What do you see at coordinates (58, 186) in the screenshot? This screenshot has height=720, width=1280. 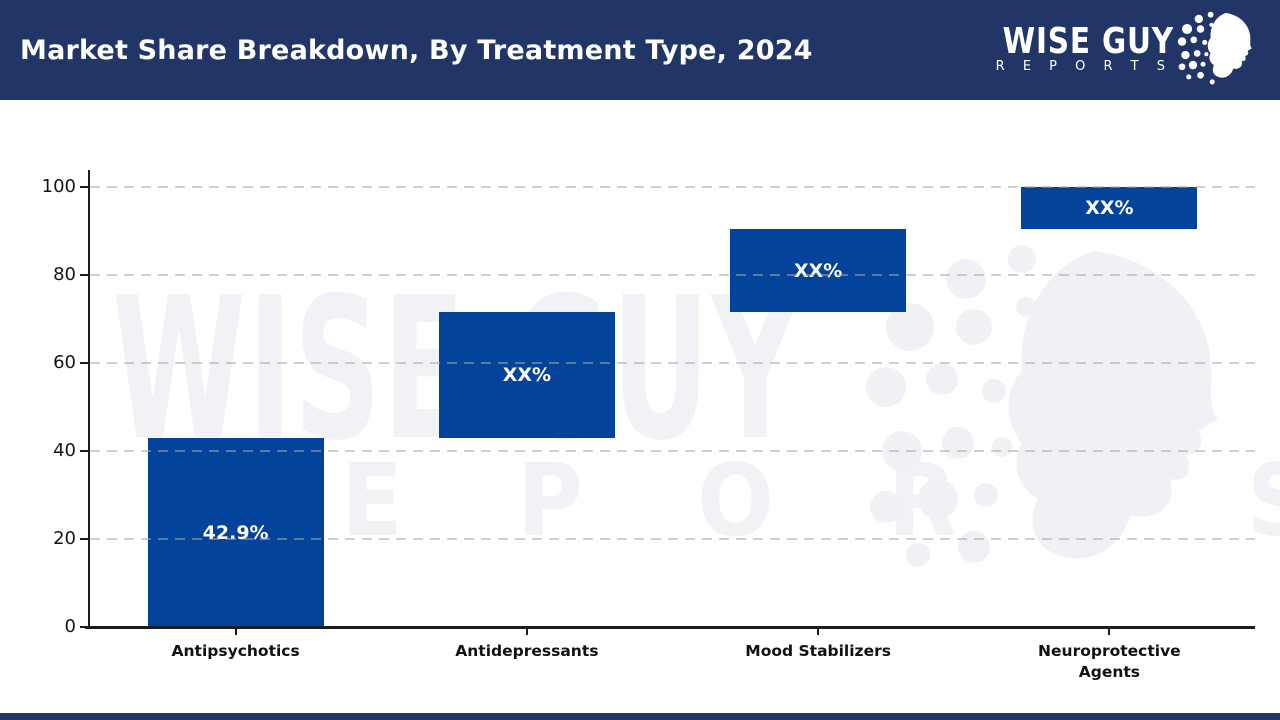 I see `y-tick-label-100: 100` at bounding box center [58, 186].